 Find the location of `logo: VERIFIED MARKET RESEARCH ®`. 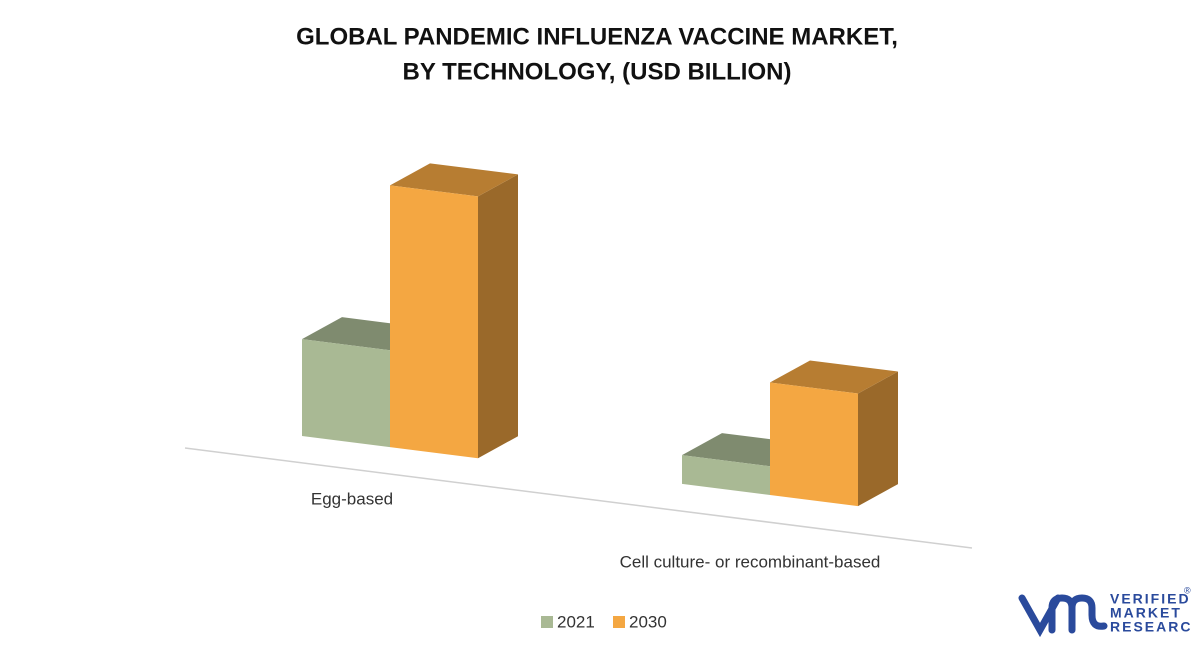

logo: VERIFIED MARKET RESEARCH ® is located at coordinates (1105, 611).